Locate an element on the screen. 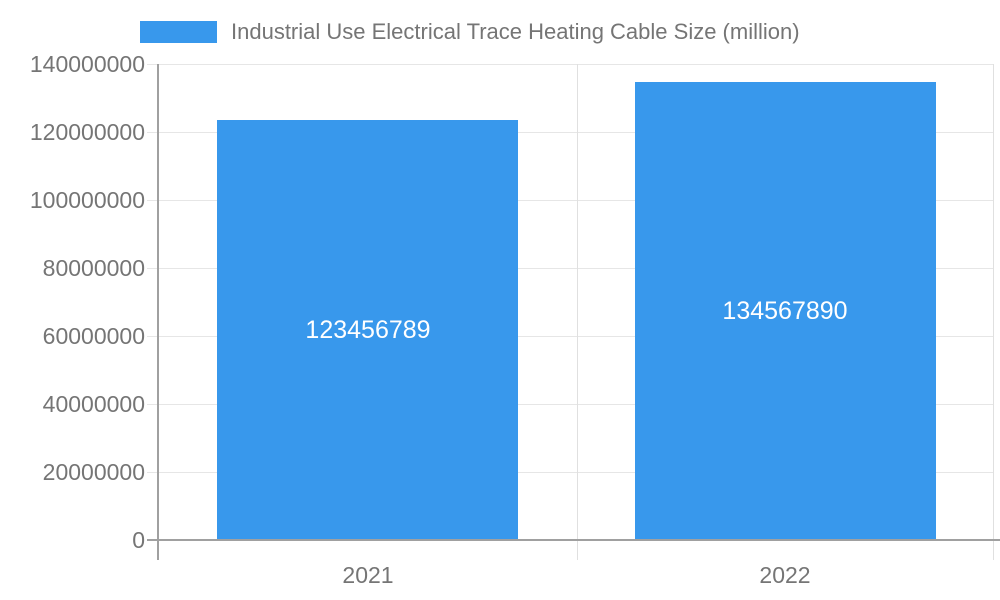  bar-value-label: 123456789 is located at coordinates (368, 330).